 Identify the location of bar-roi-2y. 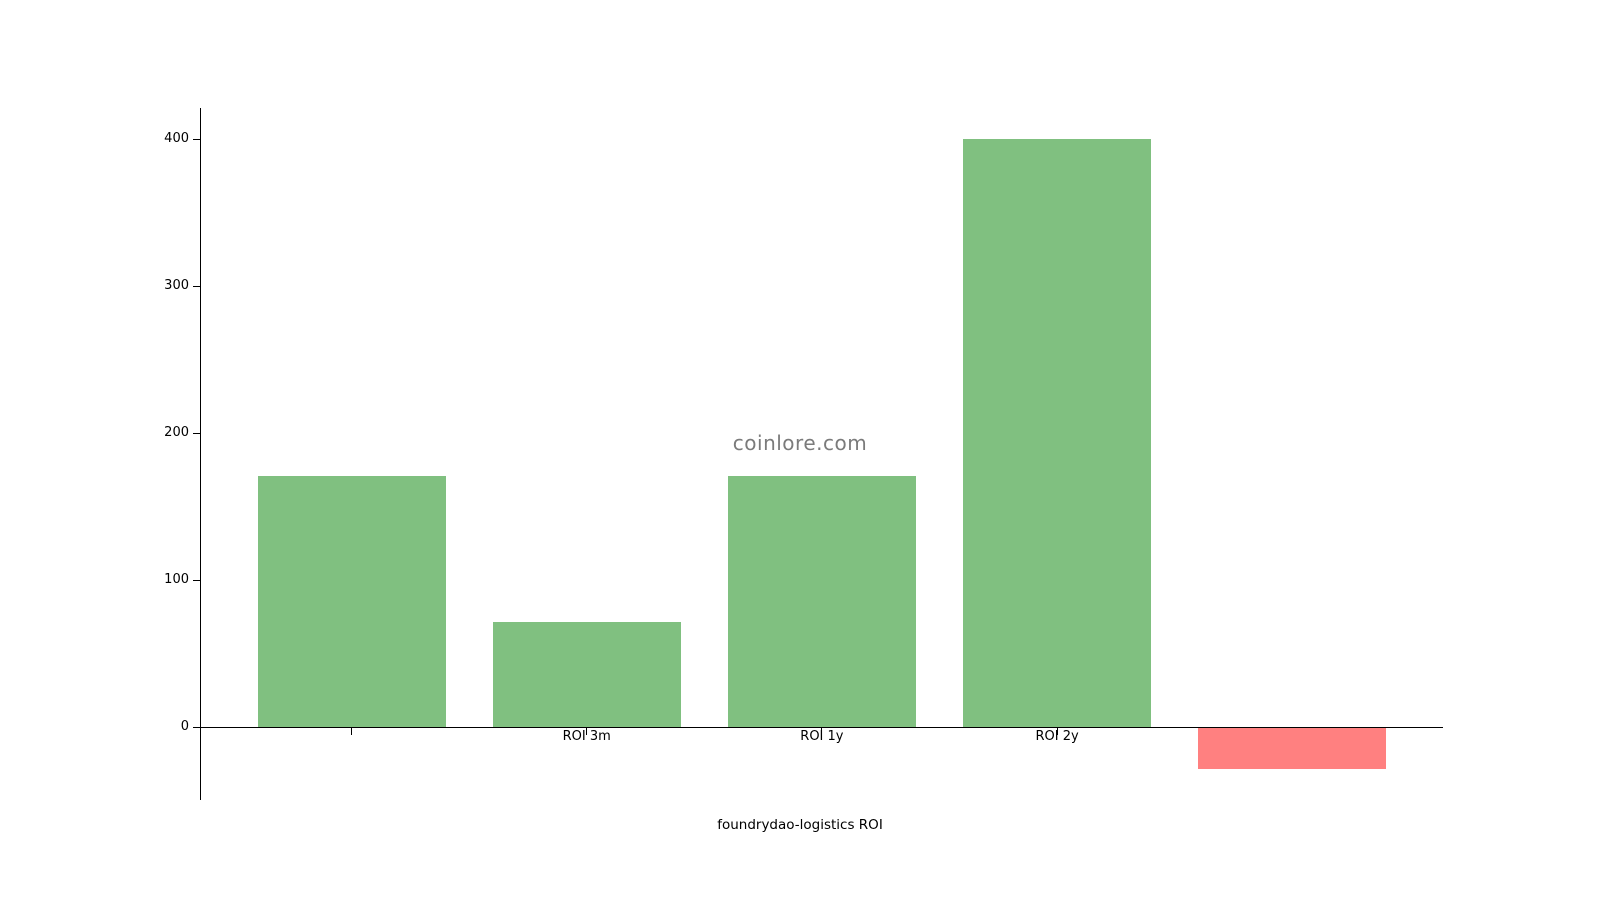
(1057, 433).